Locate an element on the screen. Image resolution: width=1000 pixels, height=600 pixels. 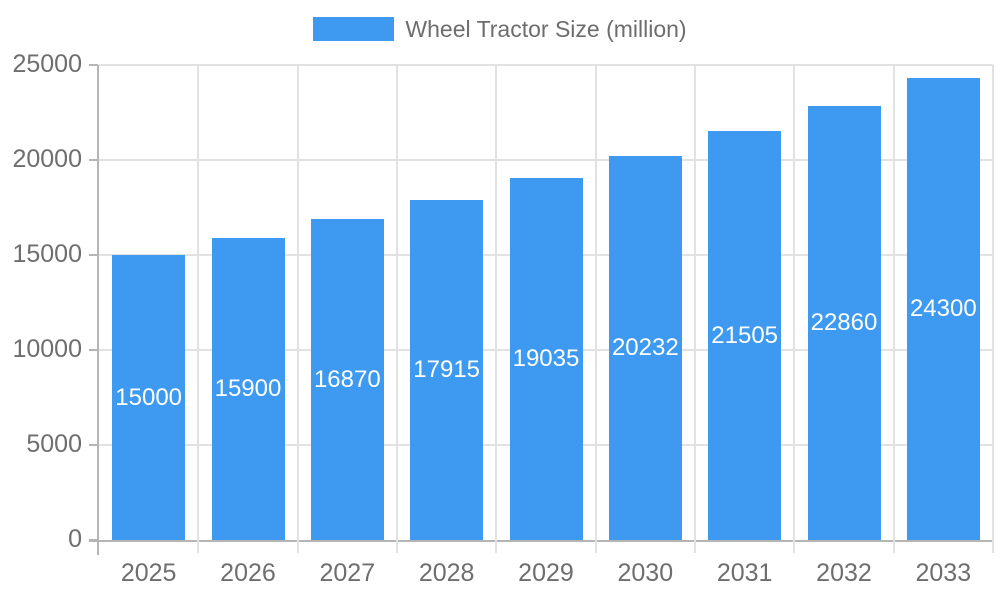
x-axis-tick-label: 2032 is located at coordinates (844, 573).